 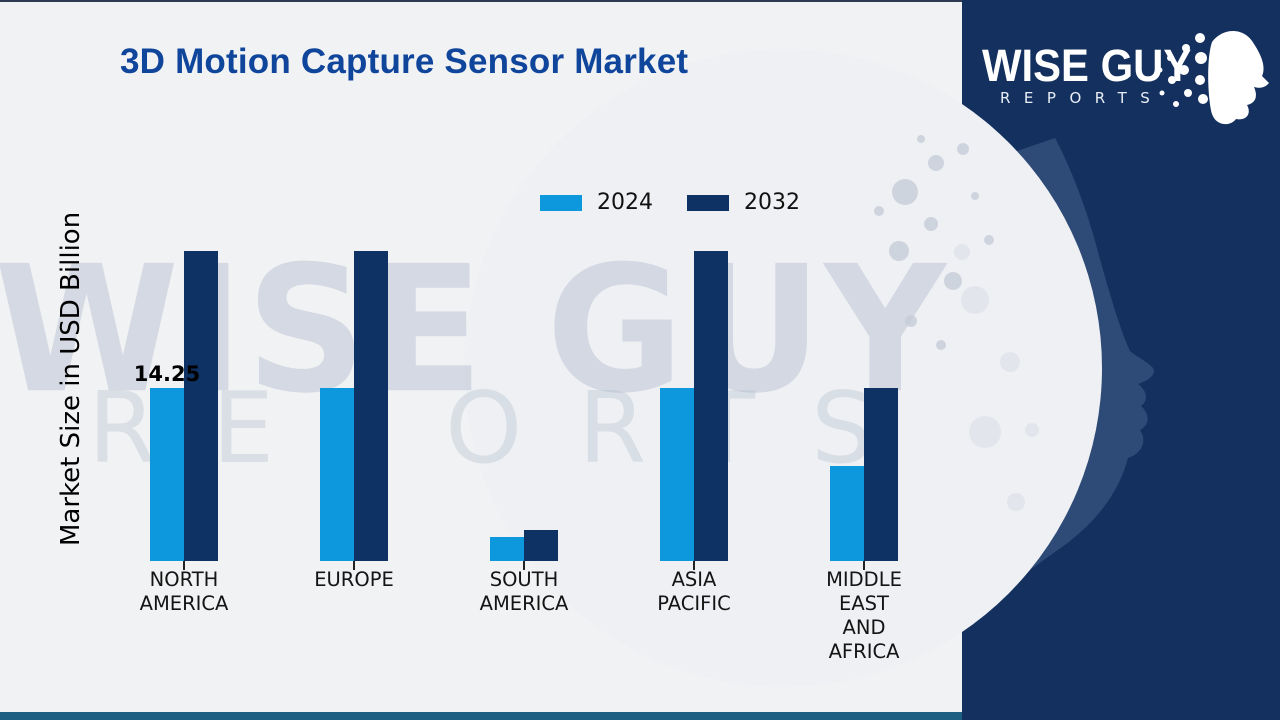 I want to click on category-label-europe: EUROPE, so click(x=354, y=579).